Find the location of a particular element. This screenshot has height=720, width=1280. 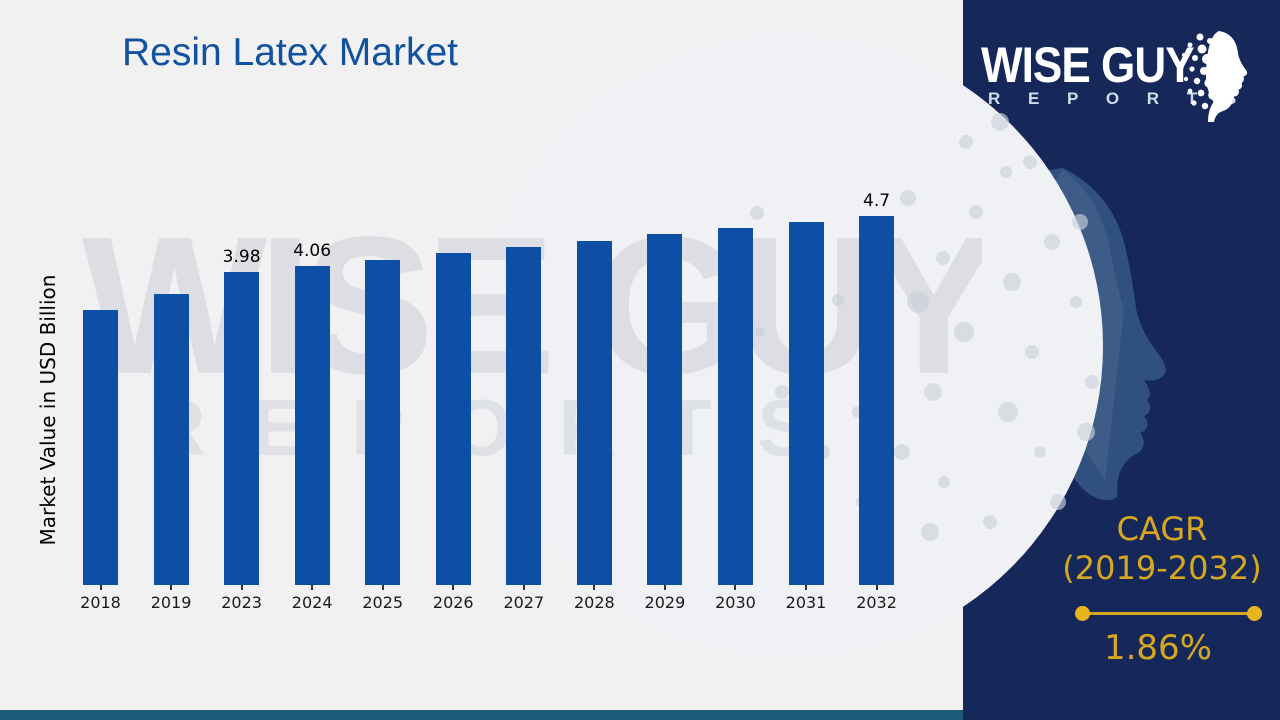

cagr-divider-dot-right is located at coordinates (1254, 613).